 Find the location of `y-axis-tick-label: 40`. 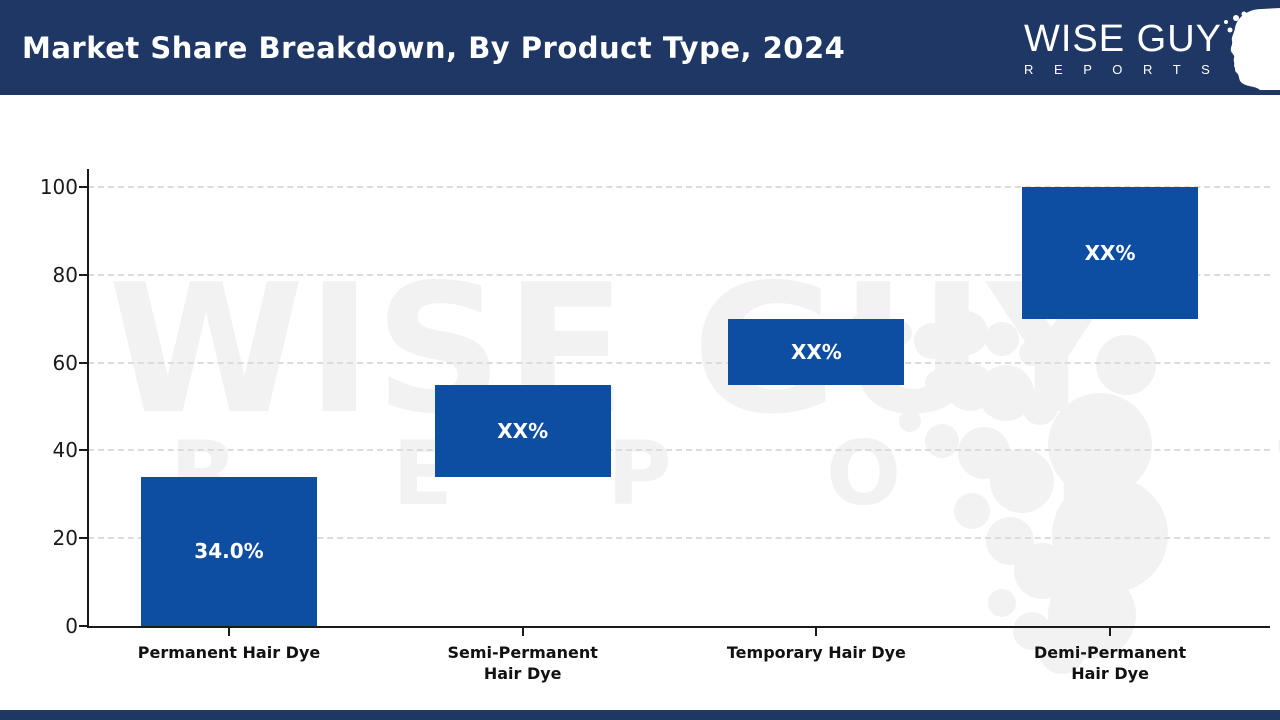

y-axis-tick-label: 40 is located at coordinates (65, 450).